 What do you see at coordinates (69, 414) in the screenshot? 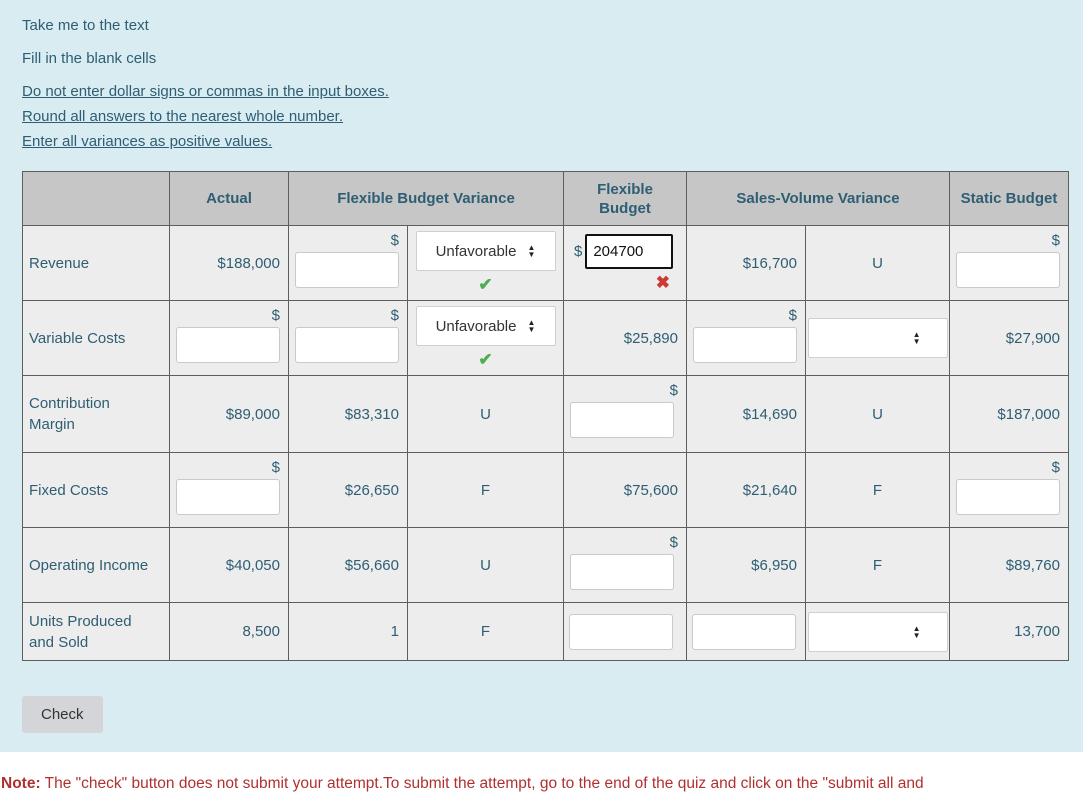
I see `row-label-text: Contribution Margin` at bounding box center [69, 414].